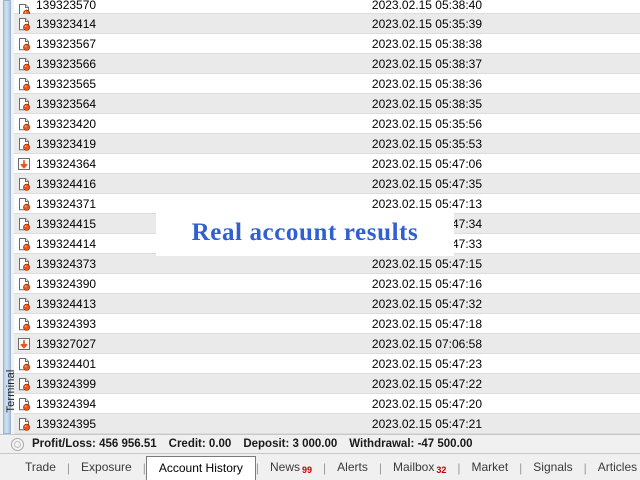 This screenshot has width=640, height=480. What do you see at coordinates (266, 444) in the screenshot?
I see `deposit-label: Deposit:` at bounding box center [266, 444].